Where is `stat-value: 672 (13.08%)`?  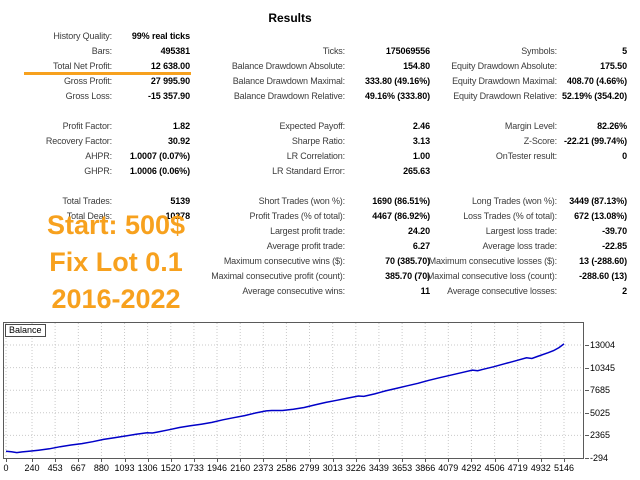 stat-value: 672 (13.08%) is located at coordinates (600, 215).